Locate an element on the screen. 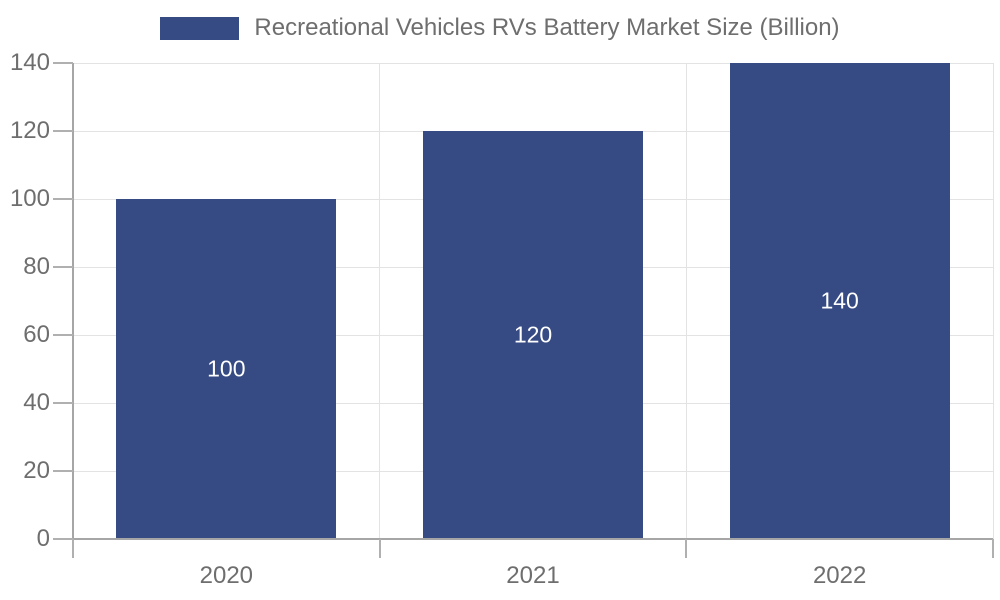 This screenshot has width=1000, height=600. x-axis-tick-label: 2022 is located at coordinates (839, 575).